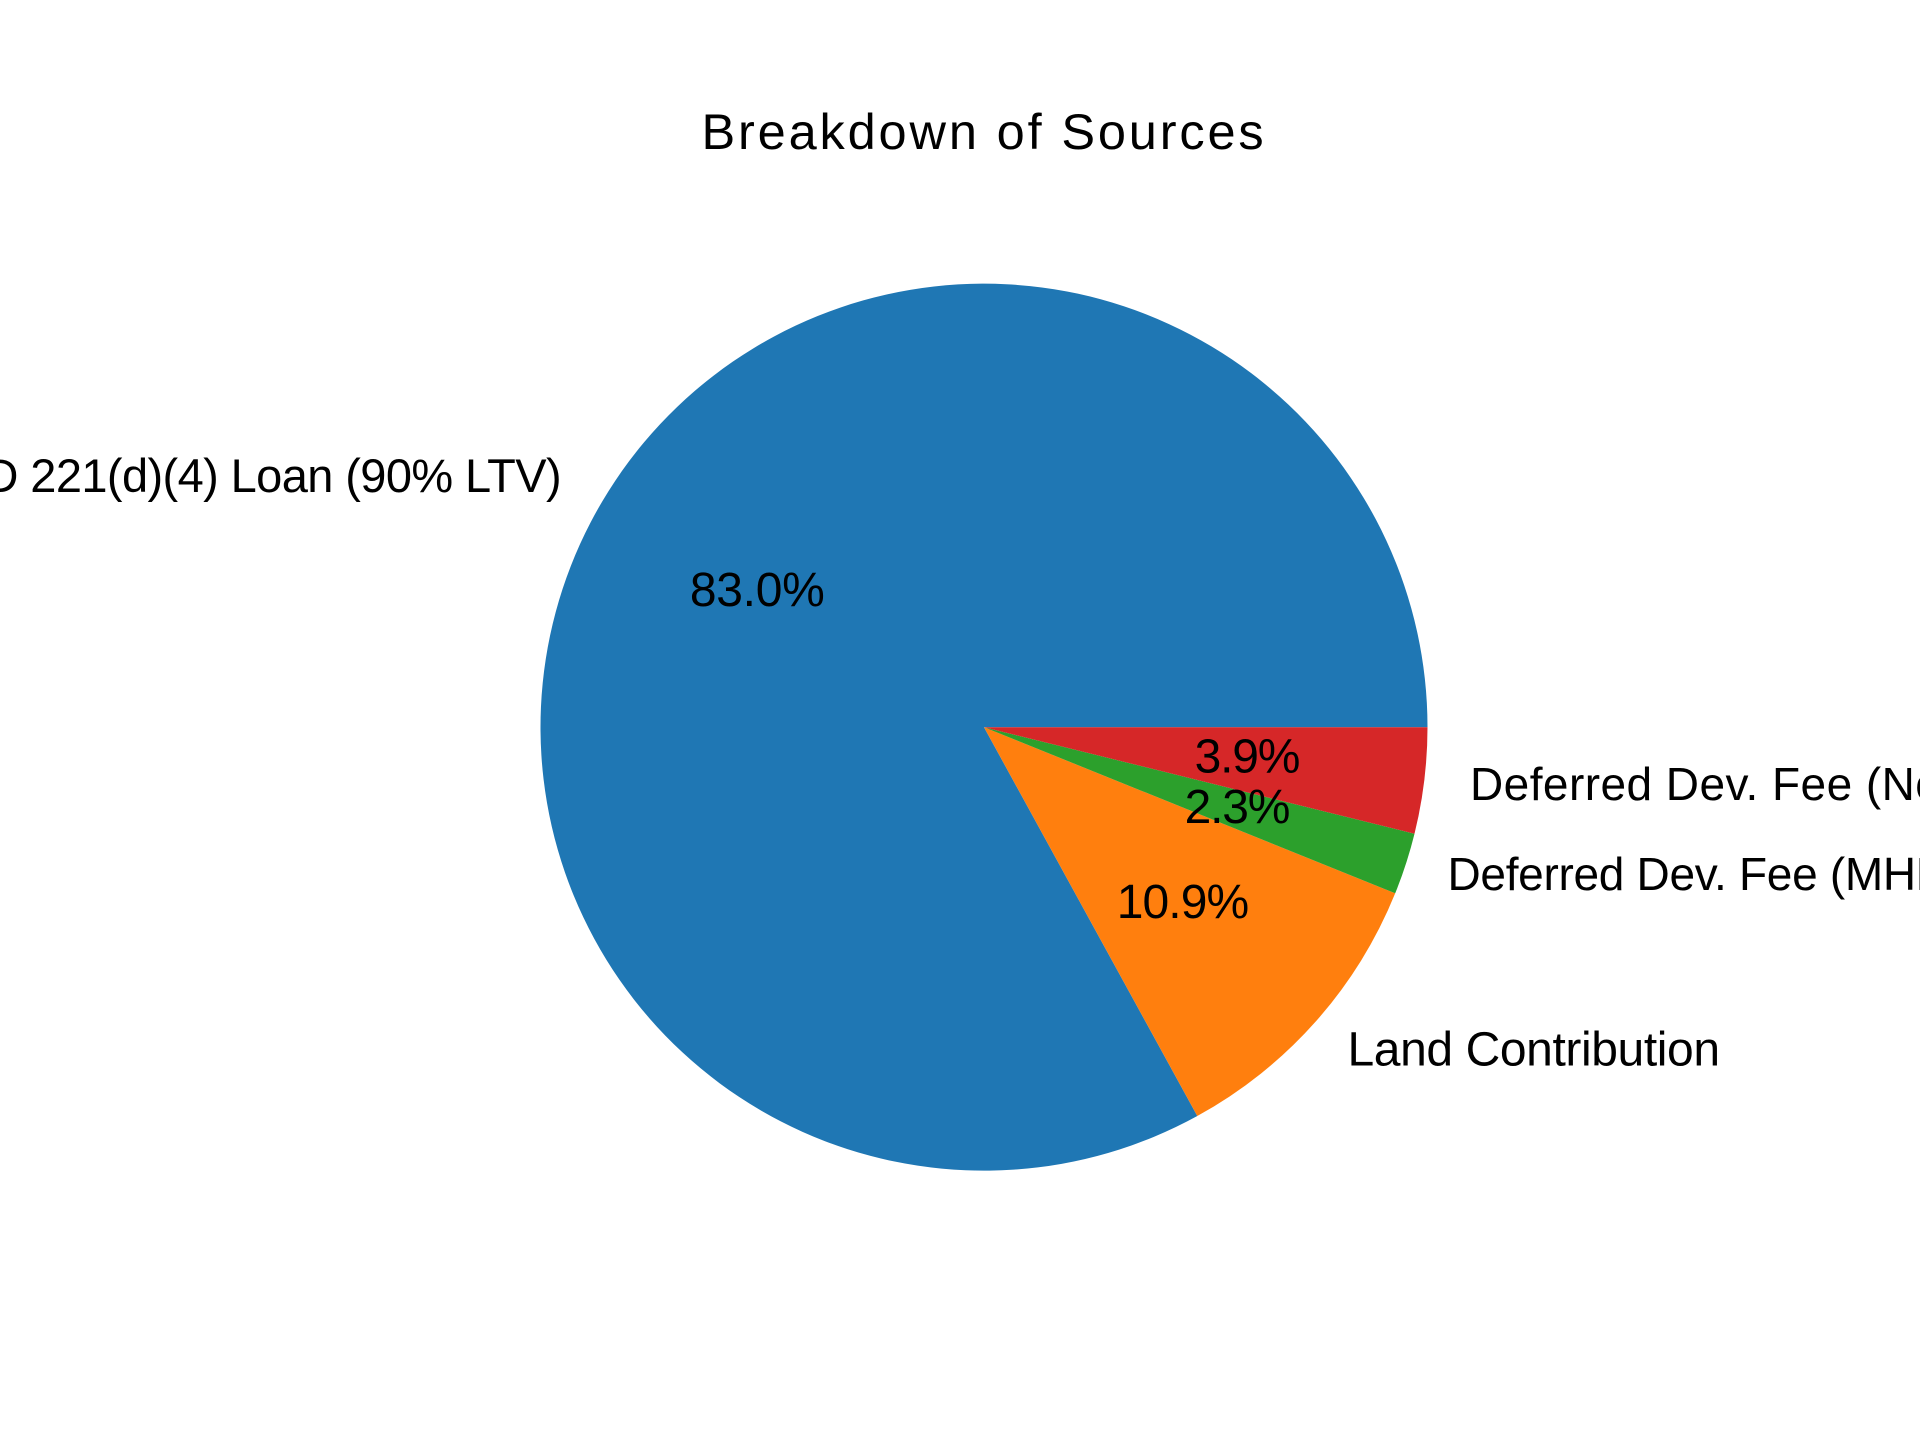  I want to click on svg-text: HUD 221(d)(4) Loan (90% LTV), so click(280, 475).